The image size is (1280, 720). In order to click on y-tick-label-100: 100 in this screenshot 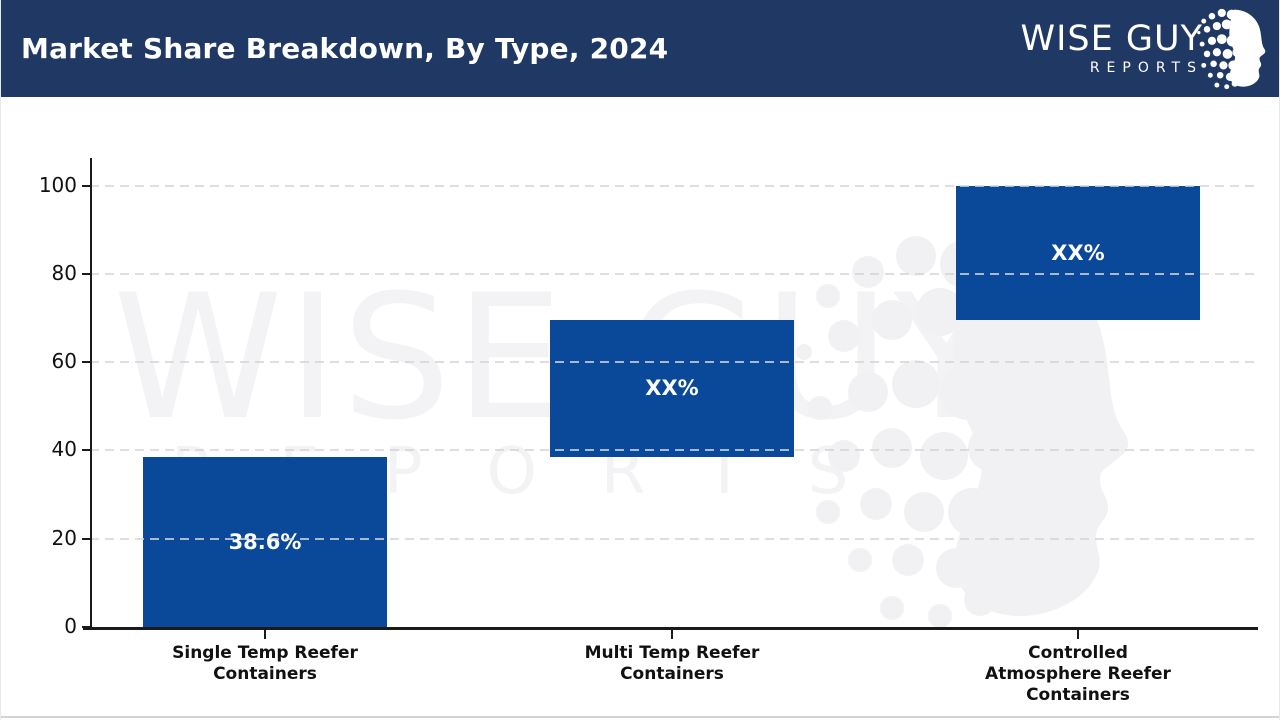, I will do `click(57, 184)`.